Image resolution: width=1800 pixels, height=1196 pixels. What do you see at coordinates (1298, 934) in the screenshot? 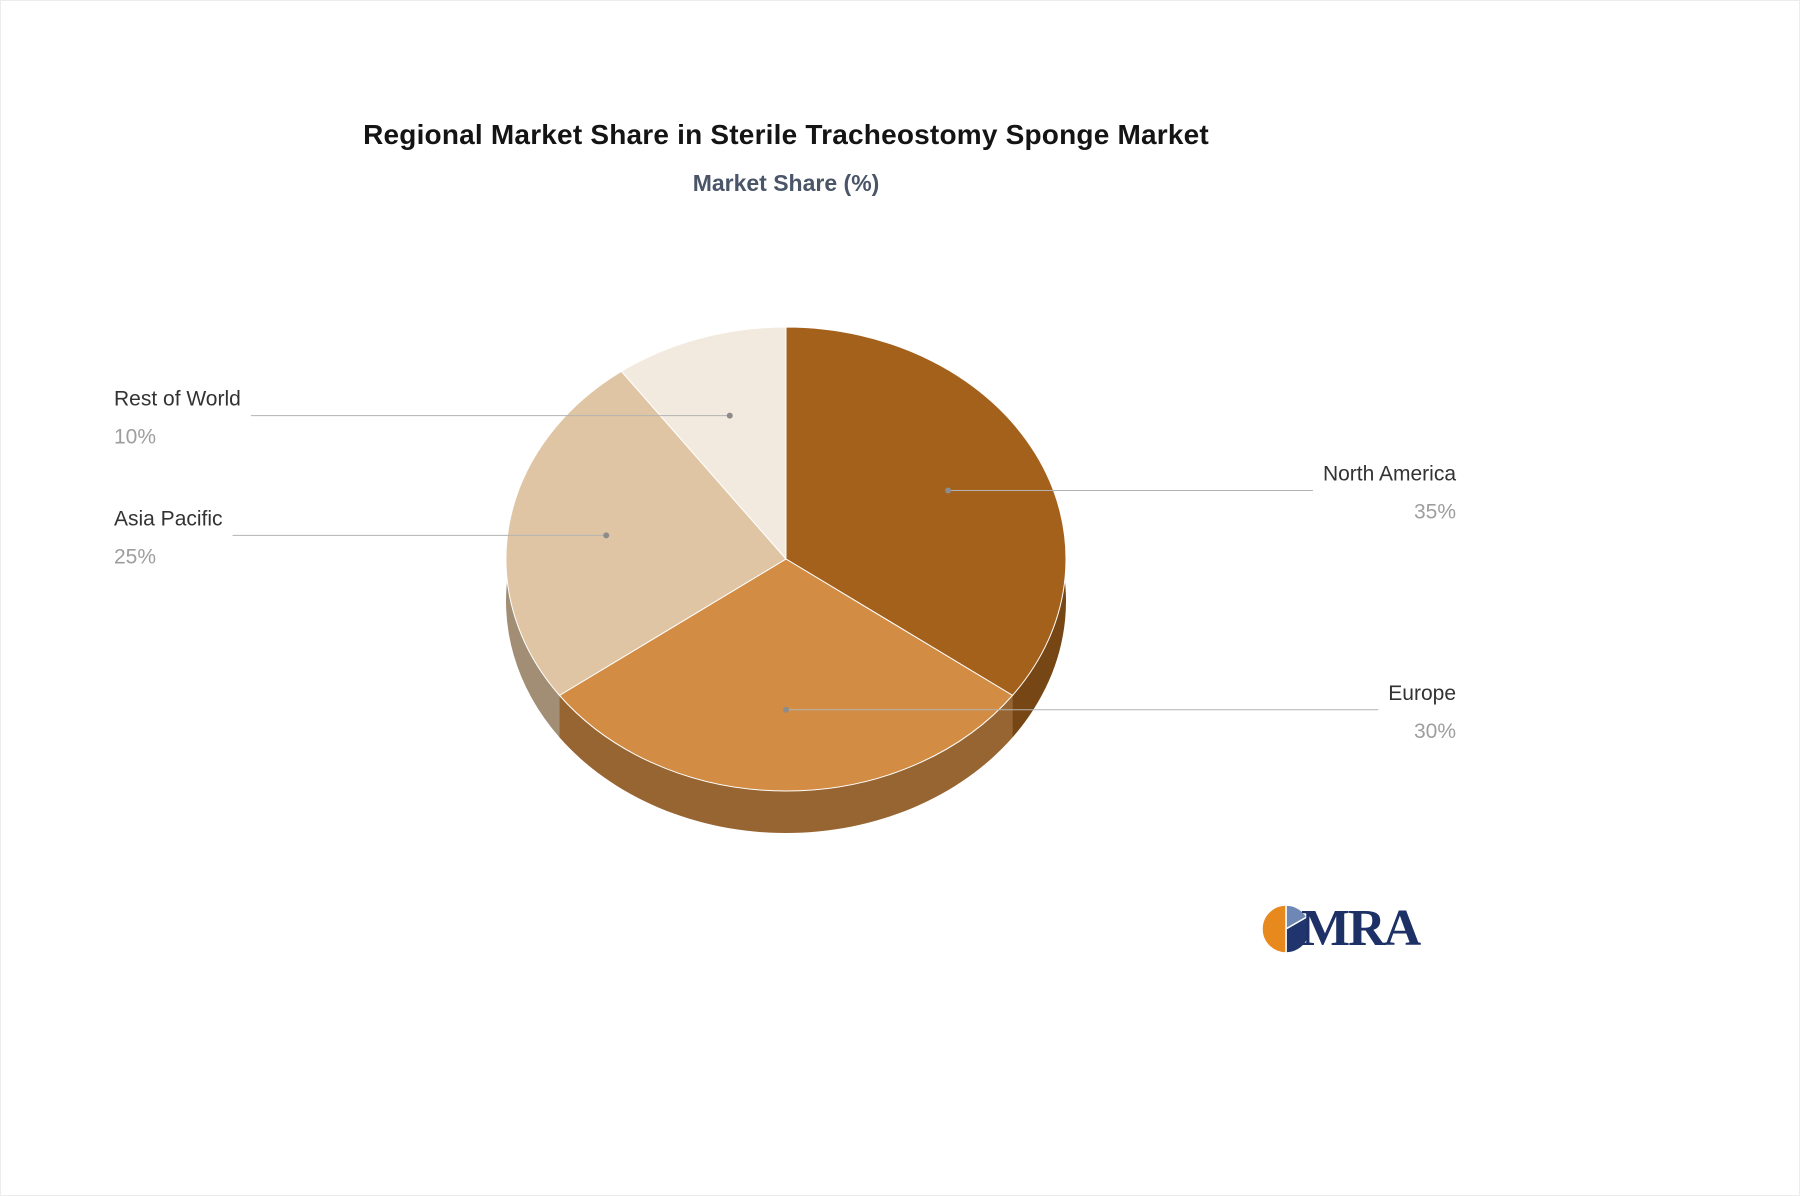
I see `logo-icon-wedge-navy` at bounding box center [1298, 934].